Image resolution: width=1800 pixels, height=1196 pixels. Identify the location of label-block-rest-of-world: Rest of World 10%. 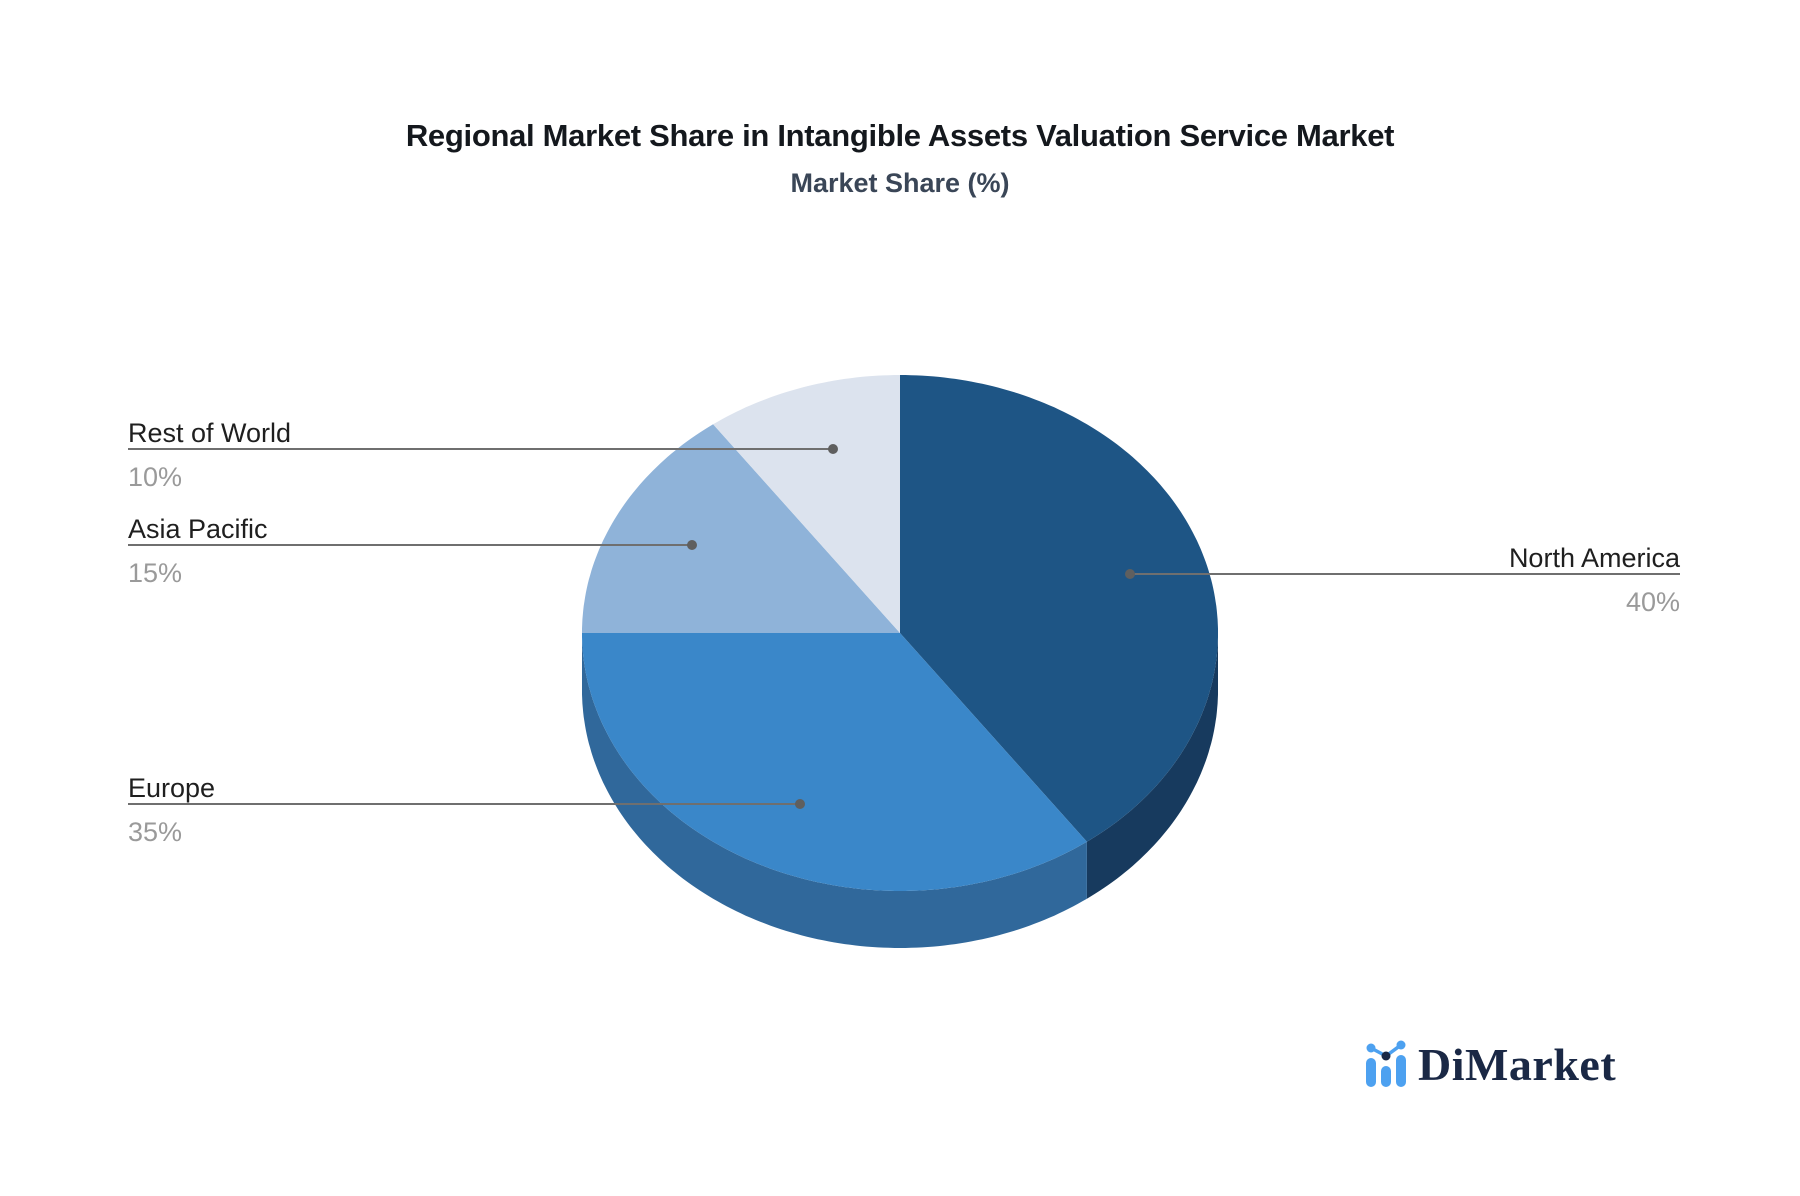
(408, 455).